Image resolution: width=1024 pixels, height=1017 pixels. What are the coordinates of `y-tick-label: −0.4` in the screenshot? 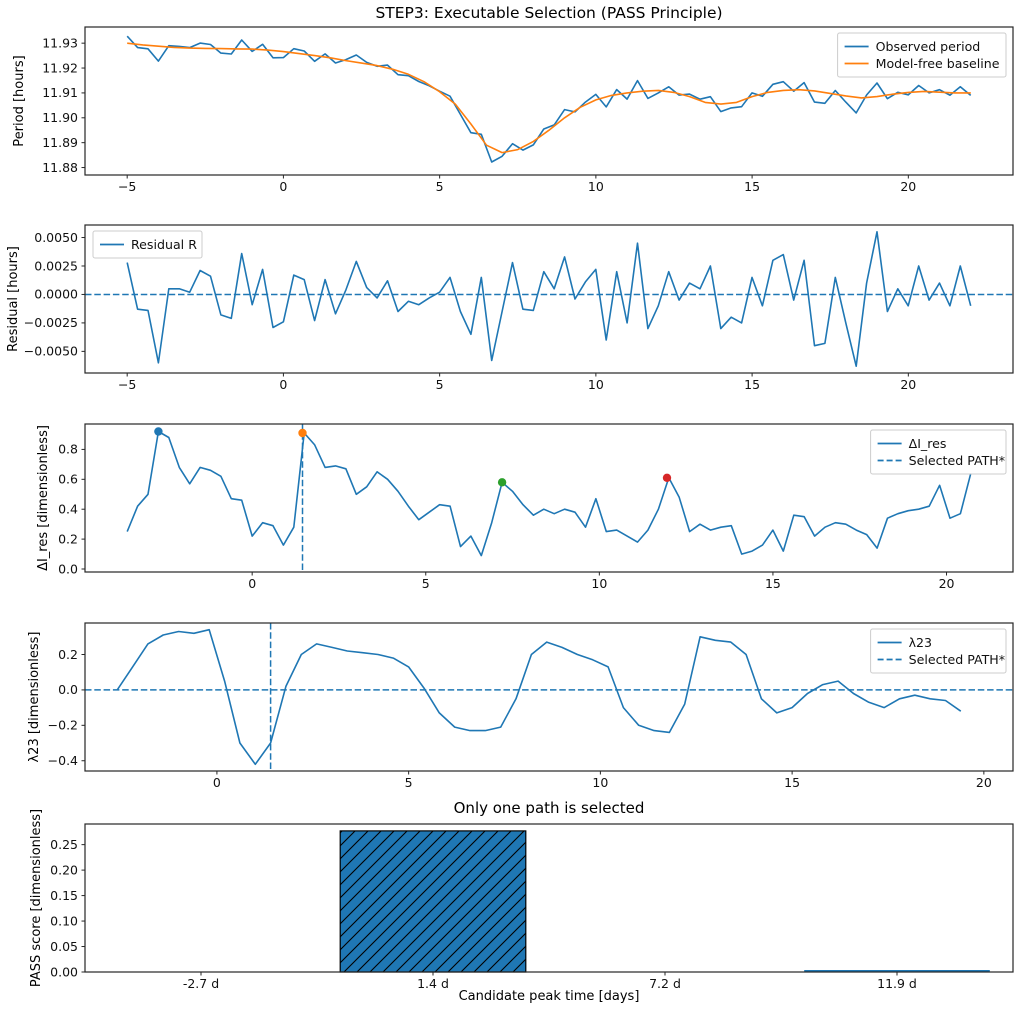 It's located at (63, 760).